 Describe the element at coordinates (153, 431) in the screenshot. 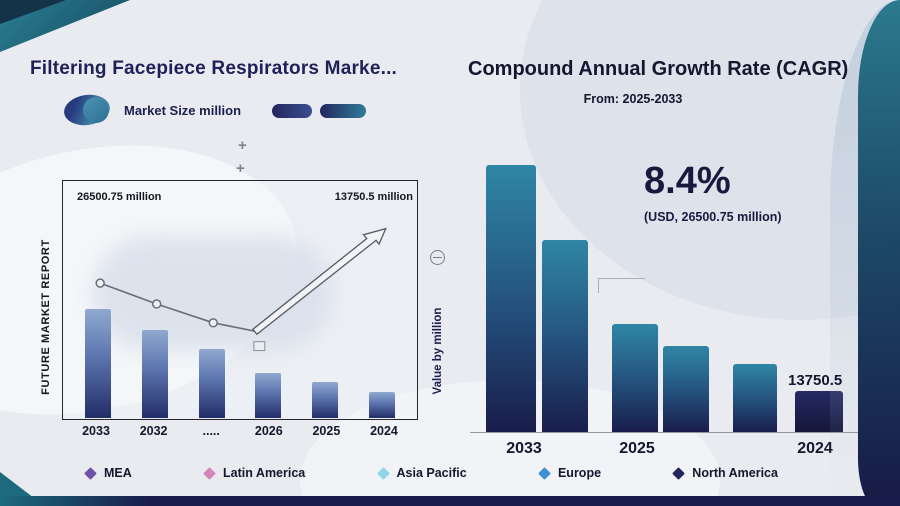

I see `x-label-2032: 2032` at that location.